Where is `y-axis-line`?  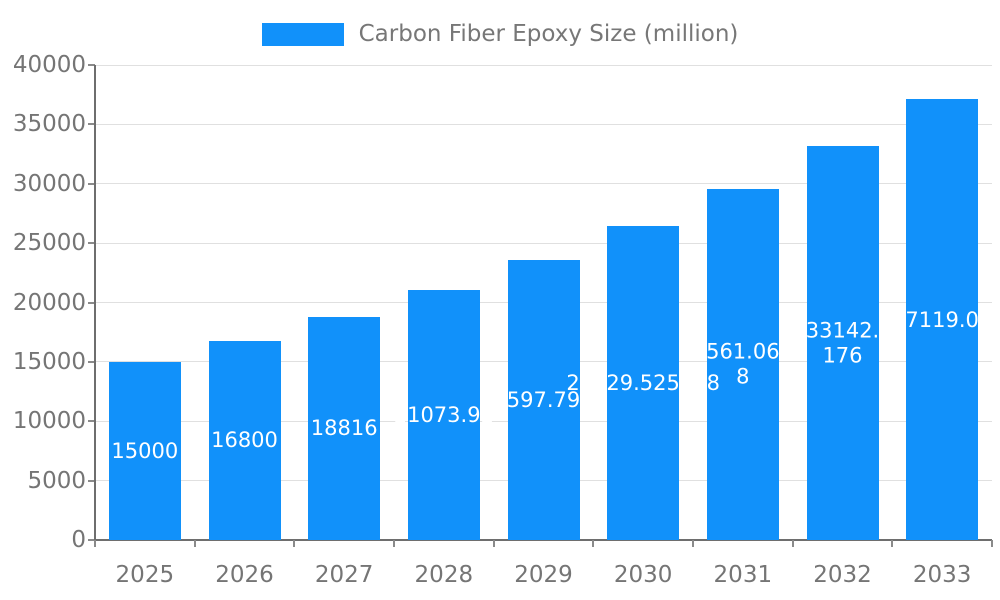 y-axis-line is located at coordinates (95, 303).